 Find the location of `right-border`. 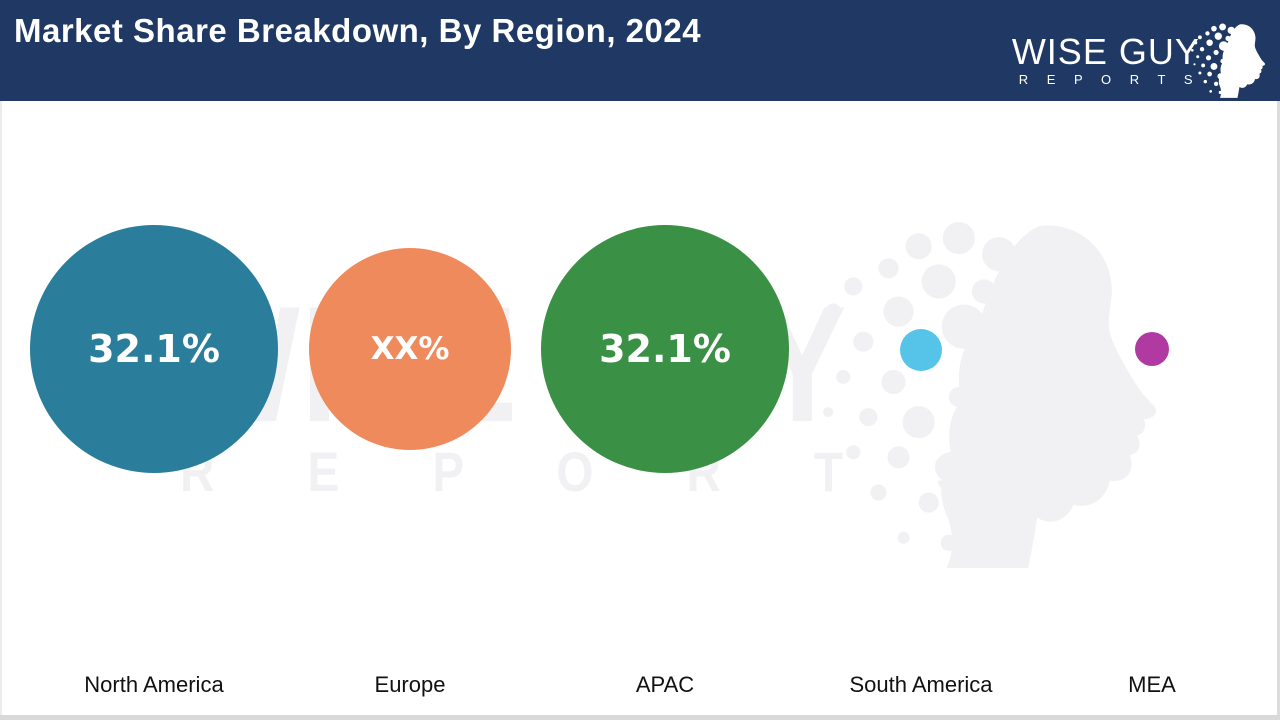

right-border is located at coordinates (1278, 410).